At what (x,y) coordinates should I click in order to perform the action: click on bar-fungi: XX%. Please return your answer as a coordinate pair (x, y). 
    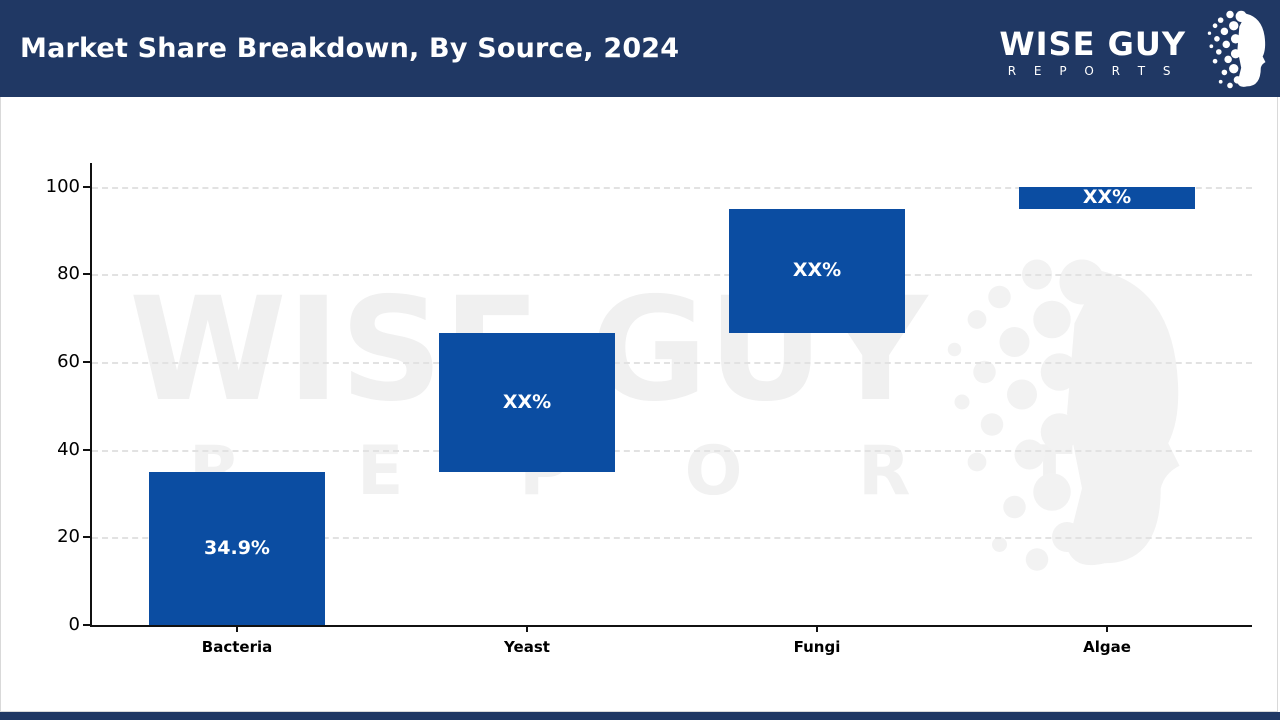
    Looking at the image, I should click on (817, 271).